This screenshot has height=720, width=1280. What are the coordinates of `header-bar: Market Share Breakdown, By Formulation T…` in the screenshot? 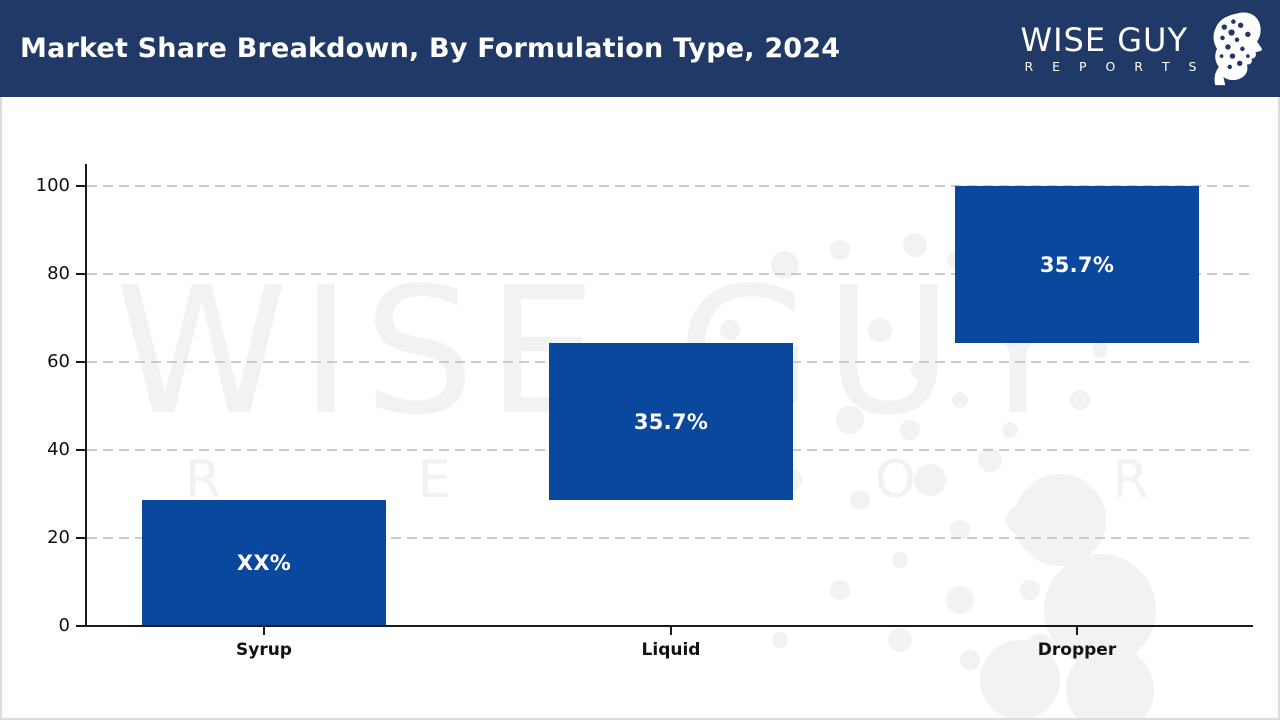 It's located at (640, 48).